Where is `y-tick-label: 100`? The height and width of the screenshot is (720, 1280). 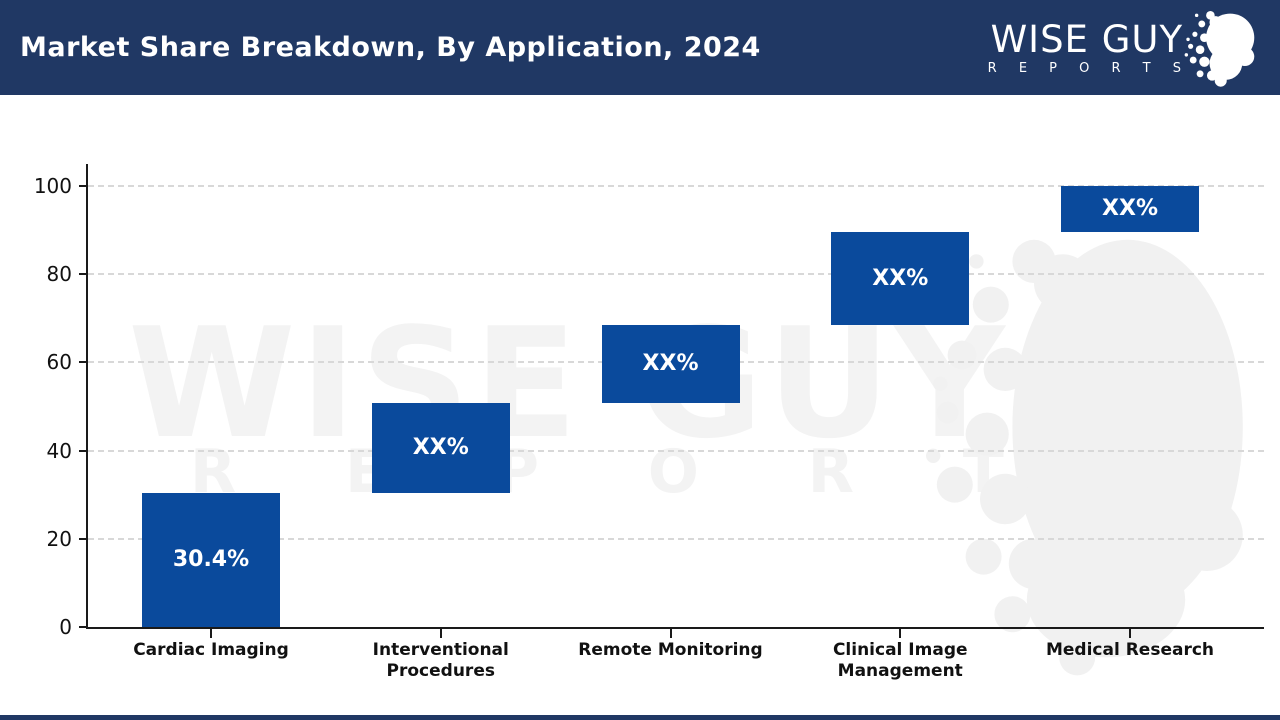
y-tick-label: 100 is located at coordinates (52, 186).